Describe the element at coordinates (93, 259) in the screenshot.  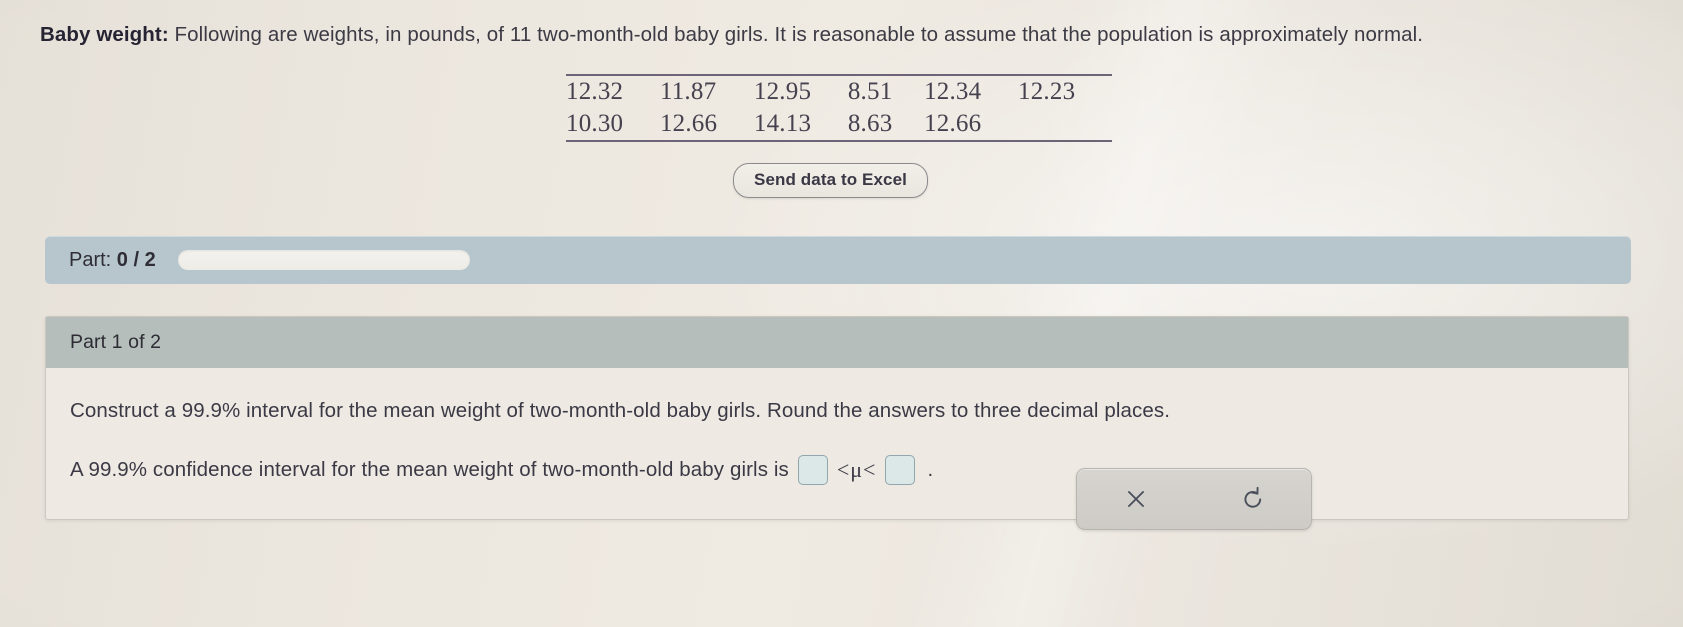
I see `part-progress-prefix: Part:` at that location.